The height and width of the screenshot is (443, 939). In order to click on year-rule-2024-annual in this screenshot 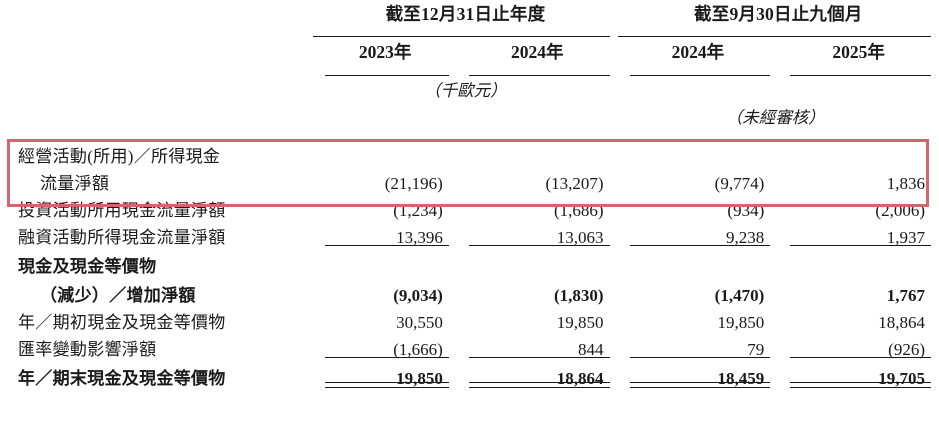, I will do `click(537, 71)`.